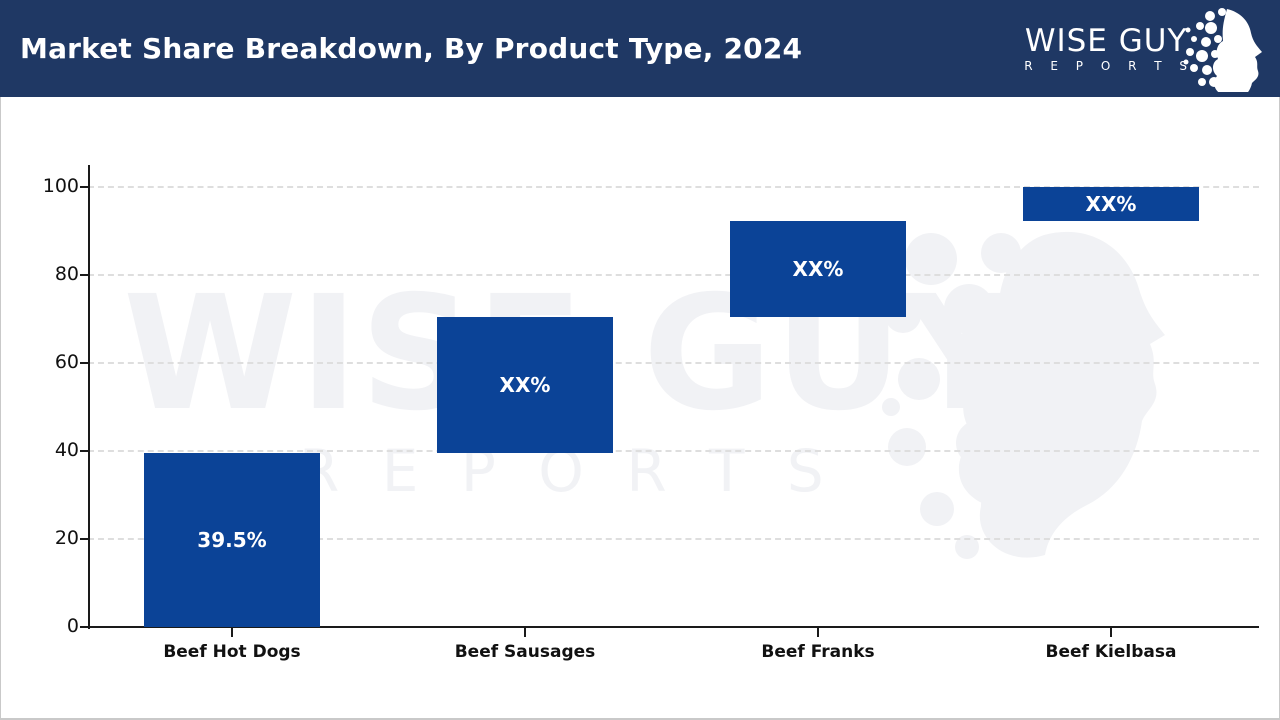 The image size is (1280, 720). Describe the element at coordinates (673, 627) in the screenshot. I see `x-axis-line` at that location.